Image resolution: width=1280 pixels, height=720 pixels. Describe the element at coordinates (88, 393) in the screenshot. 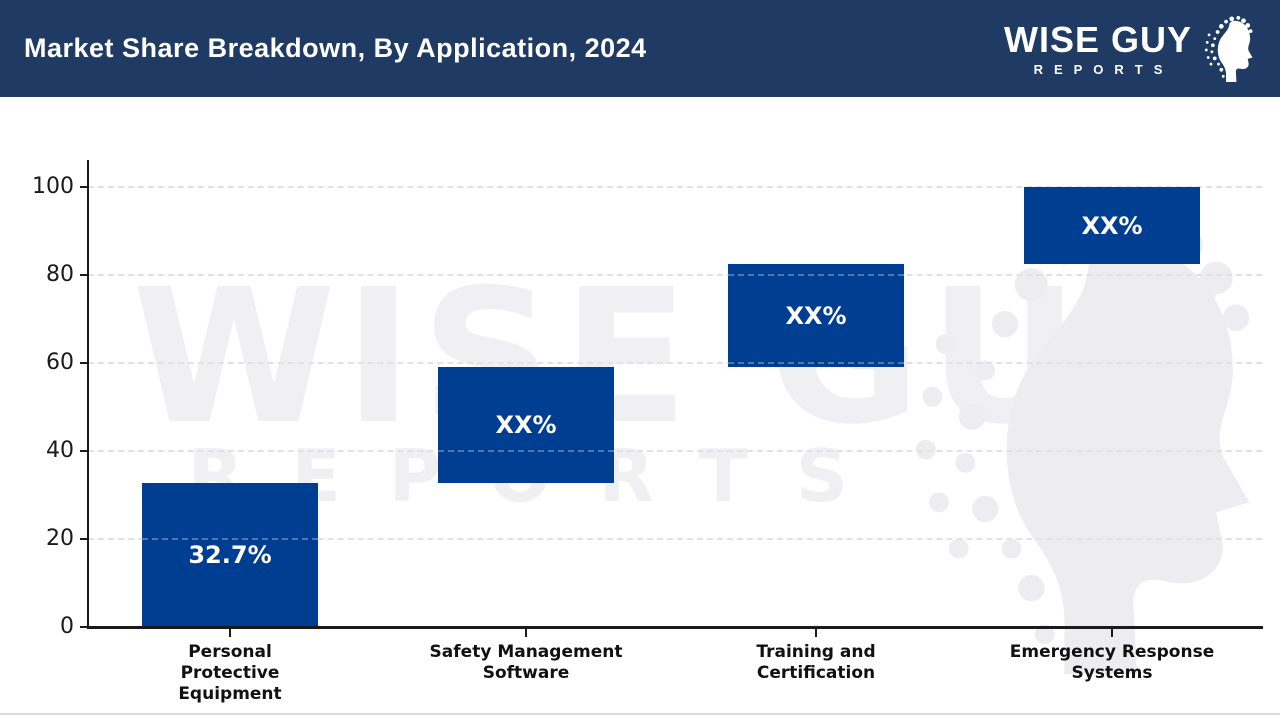

I see `y-axis-line` at that location.